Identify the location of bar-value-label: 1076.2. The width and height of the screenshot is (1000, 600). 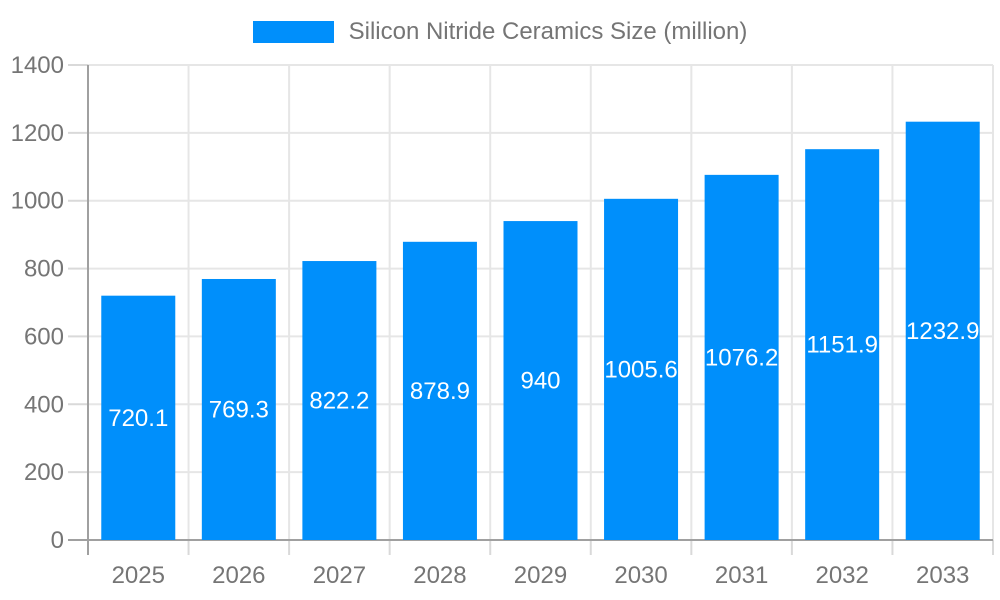
(741, 357).